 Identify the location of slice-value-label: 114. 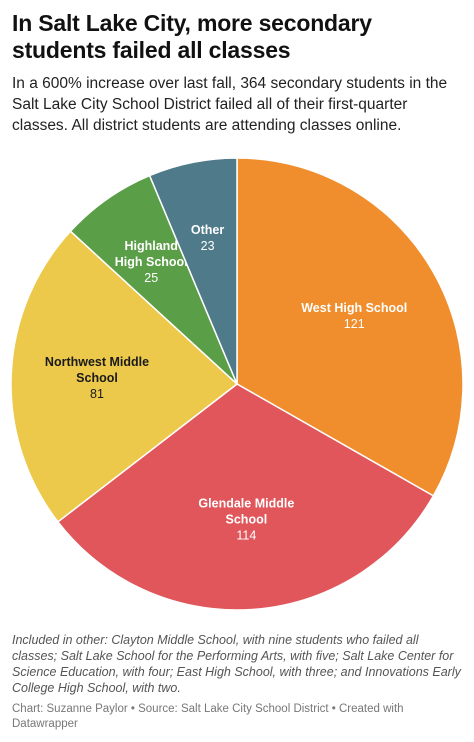
(246, 535).